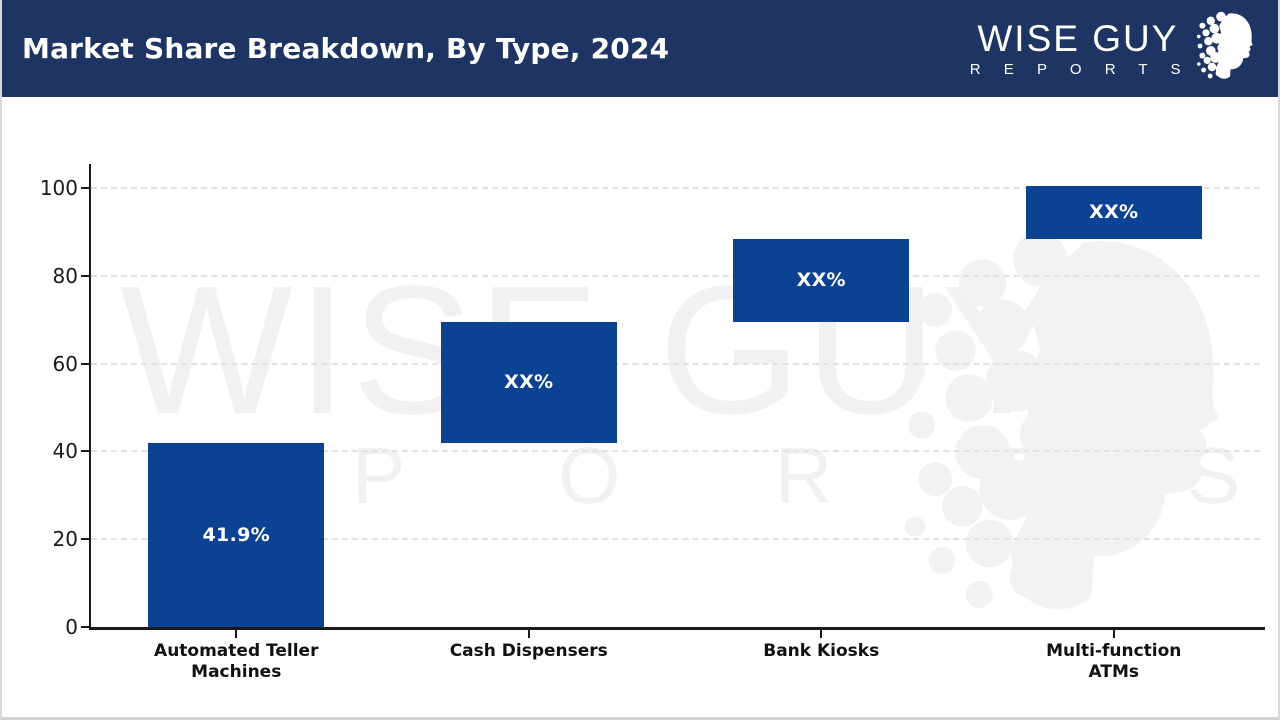 The image size is (1280, 720). What do you see at coordinates (65, 451) in the screenshot?
I see `y-tick-label-40: 40` at bounding box center [65, 451].